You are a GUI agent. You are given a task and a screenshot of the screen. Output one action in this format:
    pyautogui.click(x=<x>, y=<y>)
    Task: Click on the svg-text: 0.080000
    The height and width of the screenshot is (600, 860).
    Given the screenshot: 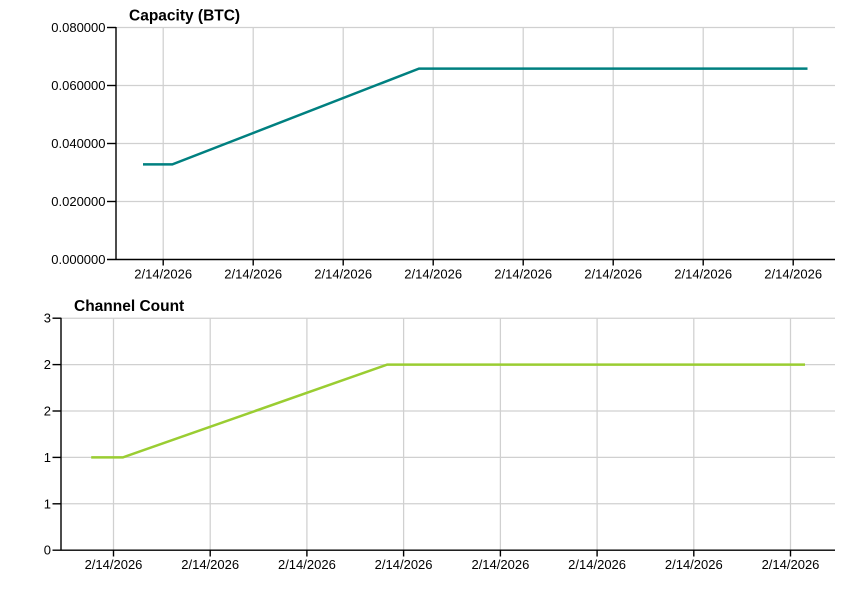 What is the action you would take?
    pyautogui.click(x=78, y=27)
    